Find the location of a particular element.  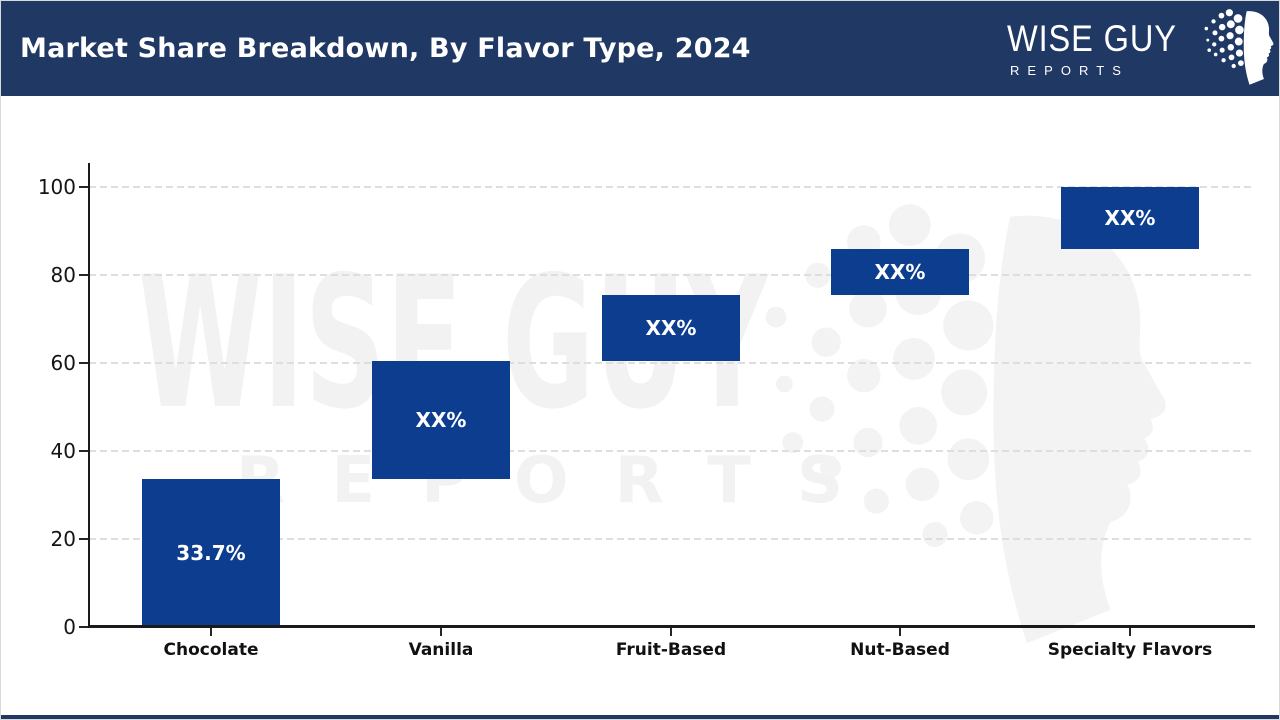

y-tick-label-0: 0 is located at coordinates (69, 627).